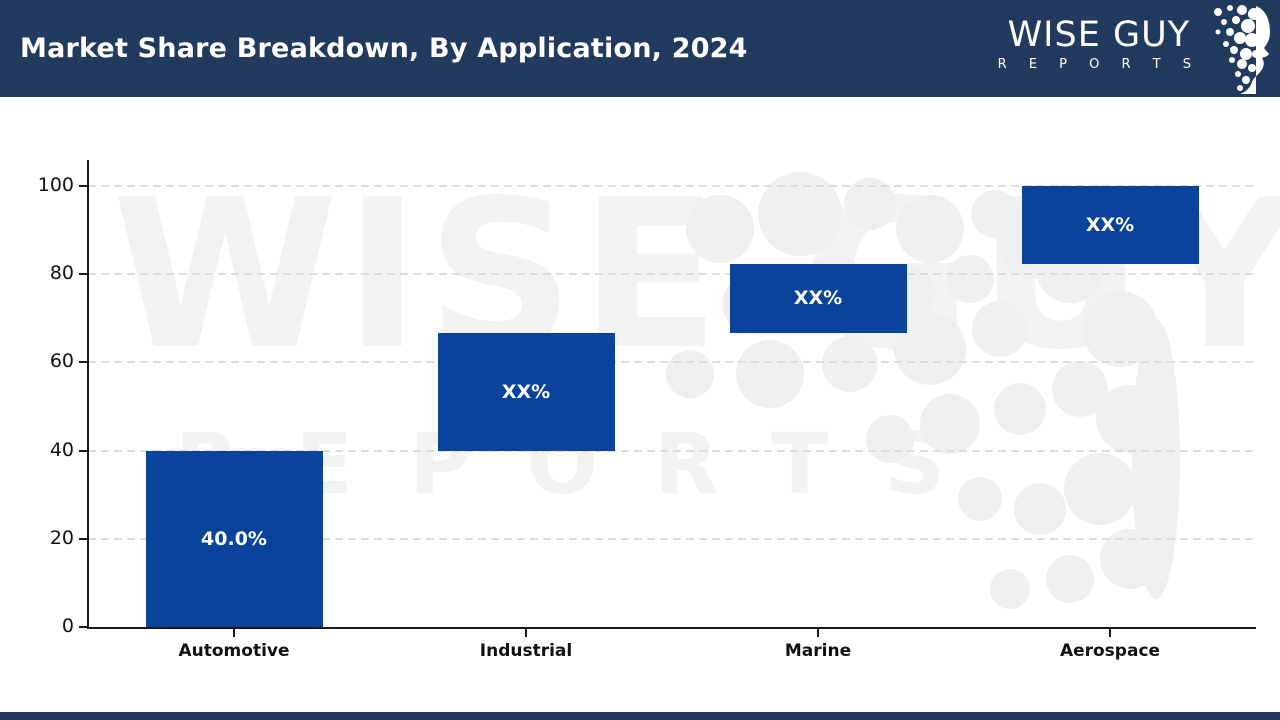 This screenshot has height=720, width=1280. I want to click on x-tick-label-automotive: Automotive, so click(234, 651).